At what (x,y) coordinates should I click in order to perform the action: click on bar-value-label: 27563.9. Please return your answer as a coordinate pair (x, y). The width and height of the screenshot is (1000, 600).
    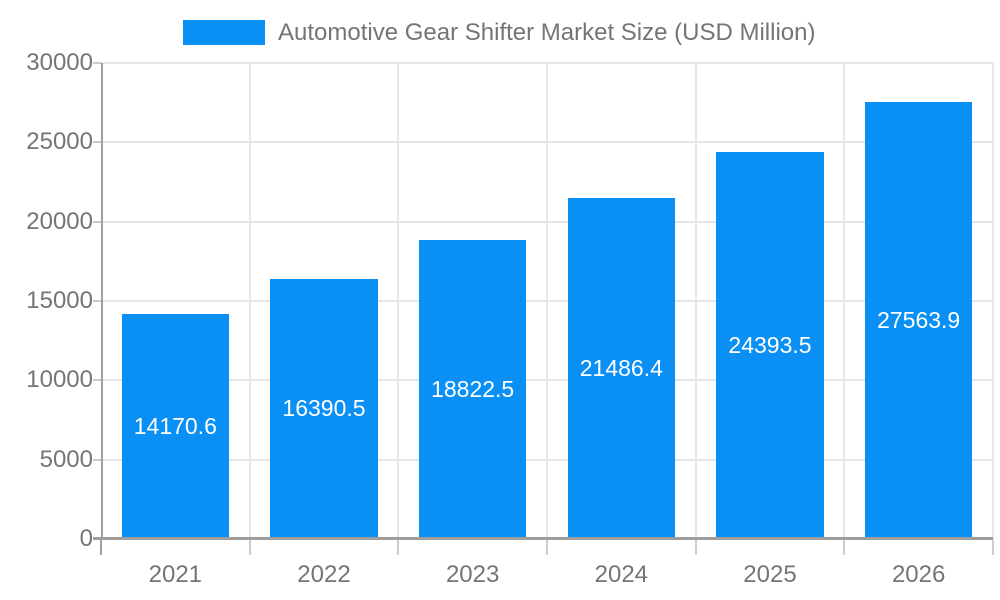
    Looking at the image, I should click on (919, 319).